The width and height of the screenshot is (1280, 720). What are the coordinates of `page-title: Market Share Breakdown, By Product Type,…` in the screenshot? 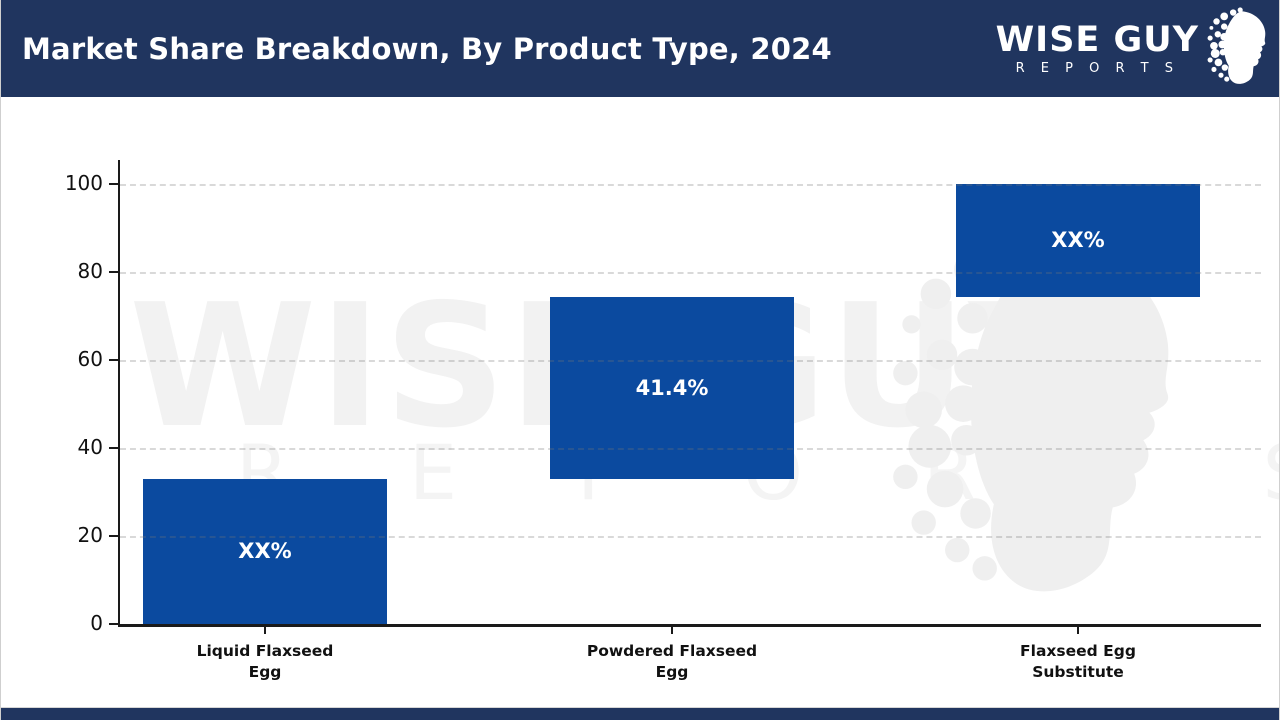 It's located at (427, 48).